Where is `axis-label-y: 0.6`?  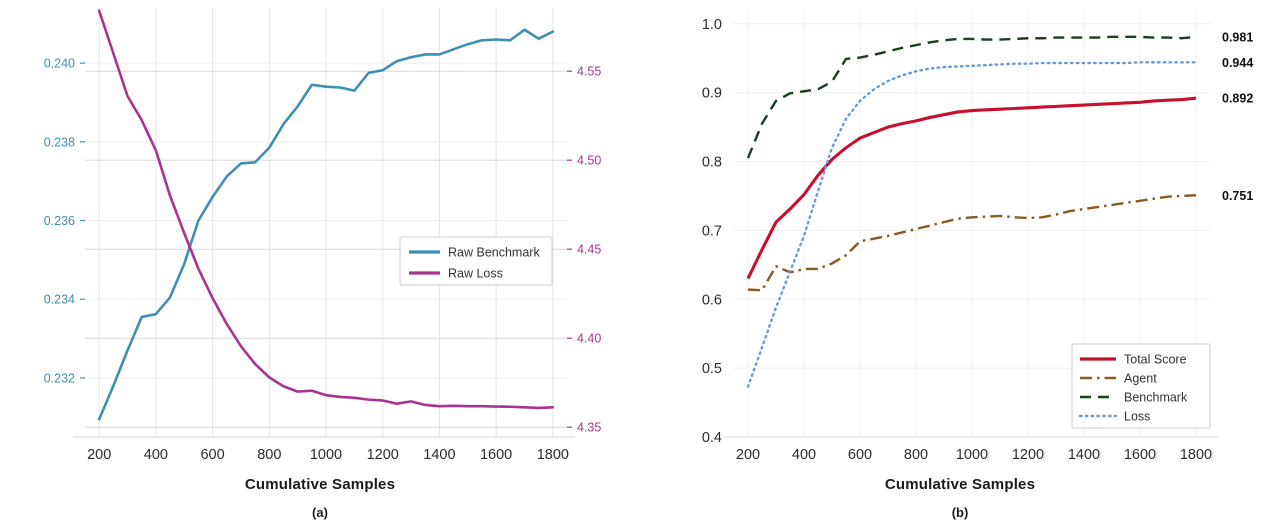 axis-label-y: 0.6 is located at coordinates (712, 300).